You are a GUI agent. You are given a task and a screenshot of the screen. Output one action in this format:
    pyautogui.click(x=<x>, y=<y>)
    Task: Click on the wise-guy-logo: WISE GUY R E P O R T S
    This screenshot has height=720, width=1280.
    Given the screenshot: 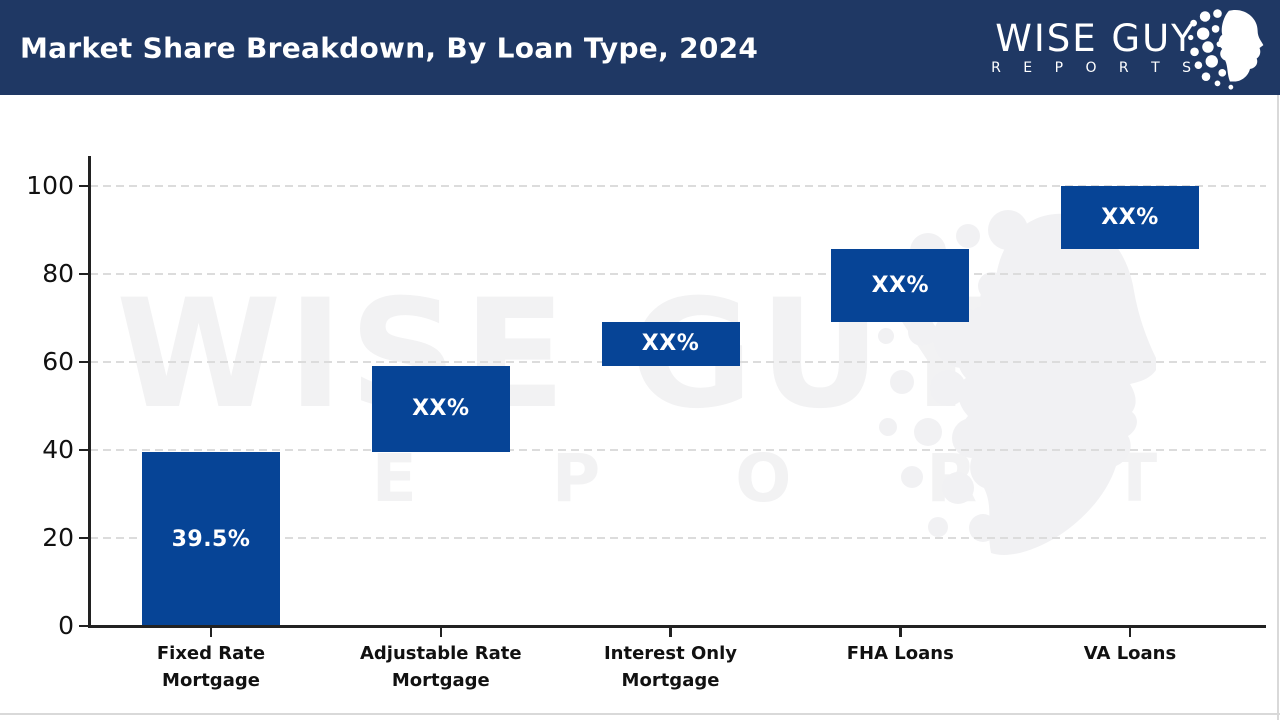 What is the action you would take?
    pyautogui.click(x=1131, y=48)
    